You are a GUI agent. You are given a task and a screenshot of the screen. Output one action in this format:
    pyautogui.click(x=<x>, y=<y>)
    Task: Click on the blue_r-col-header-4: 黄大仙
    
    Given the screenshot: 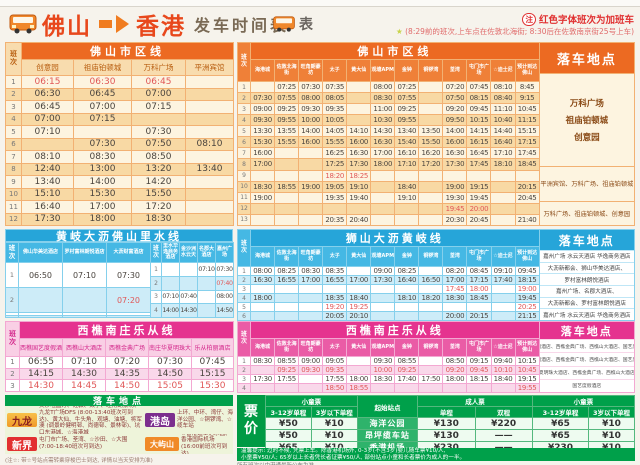 What is the action you would take?
    pyautogui.click(x=359, y=256)
    